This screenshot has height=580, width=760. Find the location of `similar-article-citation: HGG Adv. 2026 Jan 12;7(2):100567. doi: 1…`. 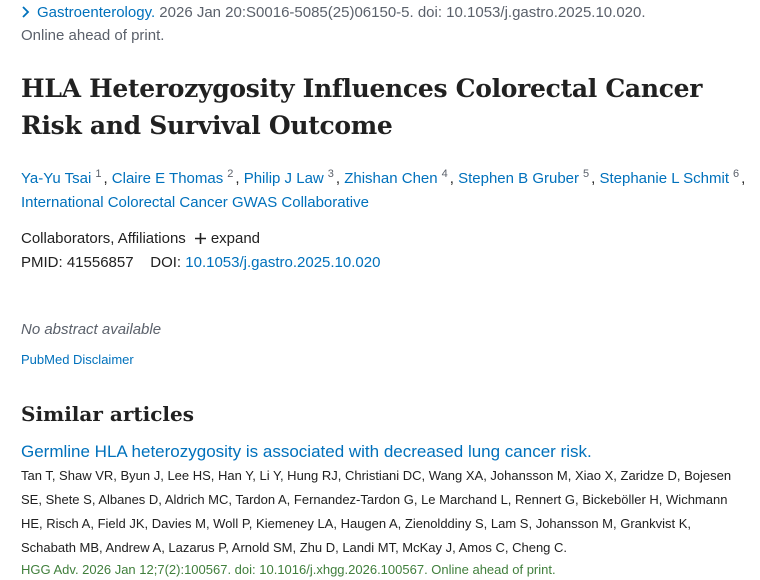

similar-article-citation: HGG Adv. 2026 Jan 12;7(2):100567. doi: 1… is located at coordinates (288, 569).